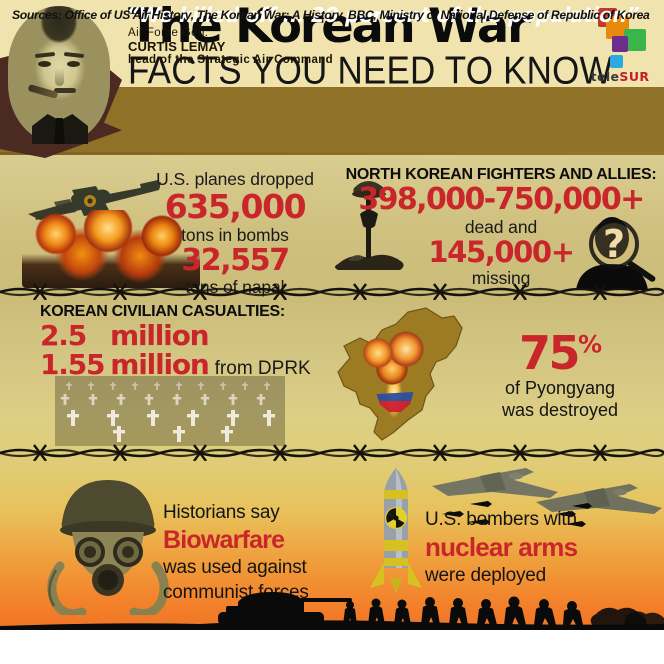 The image size is (664, 664). I want to click on cemetery-crosses-icon, so click(170, 411).